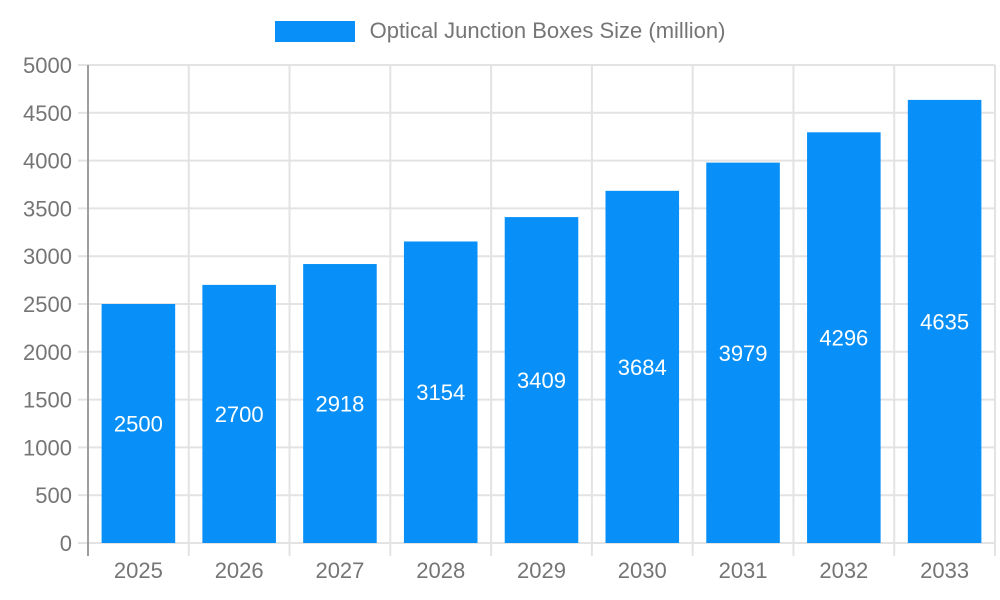 The height and width of the screenshot is (600, 1000). I want to click on legend-swatch-icon, so click(314, 31).